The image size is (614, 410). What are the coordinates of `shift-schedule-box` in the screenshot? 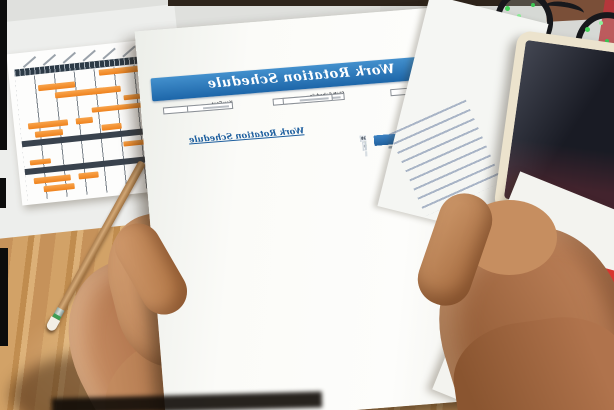 It's located at (307, 99).